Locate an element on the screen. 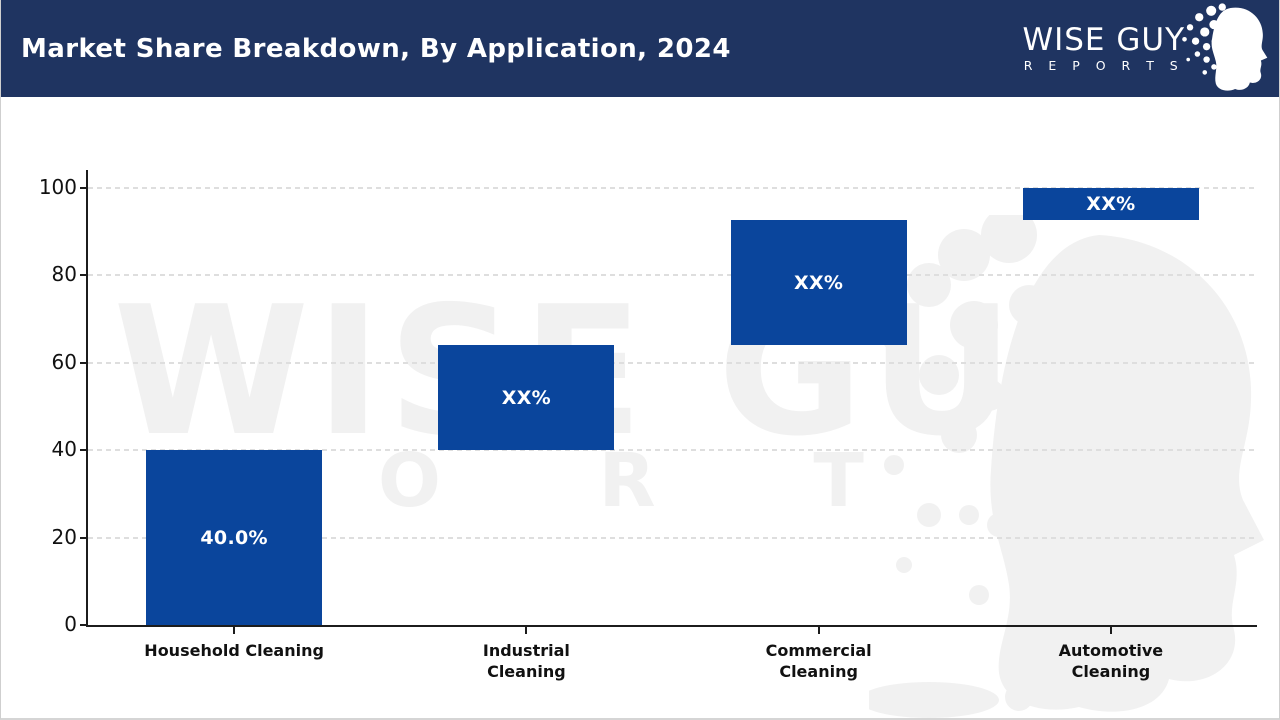 The image size is (1280, 720). bar-commercial-cleaning: XX% is located at coordinates (818, 282).